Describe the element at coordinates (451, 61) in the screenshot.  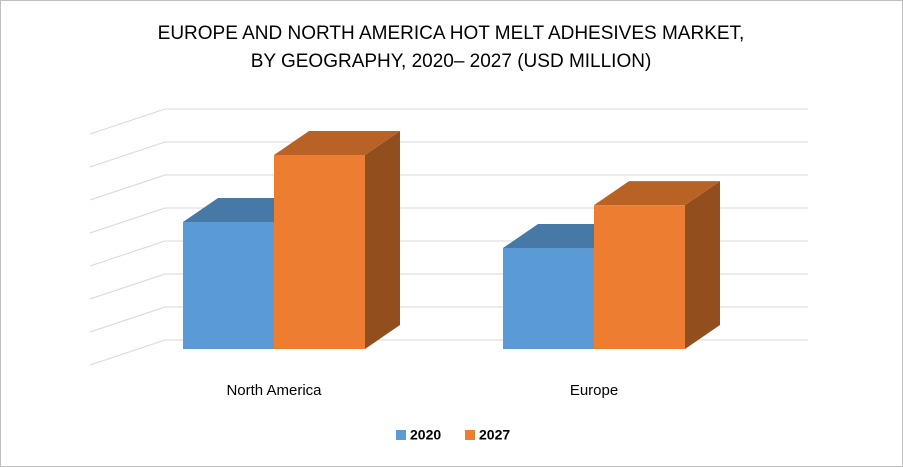
I see `chart-title: BY GEOGRAPHY, 2020– 2027 (USD MILLION)` at that location.